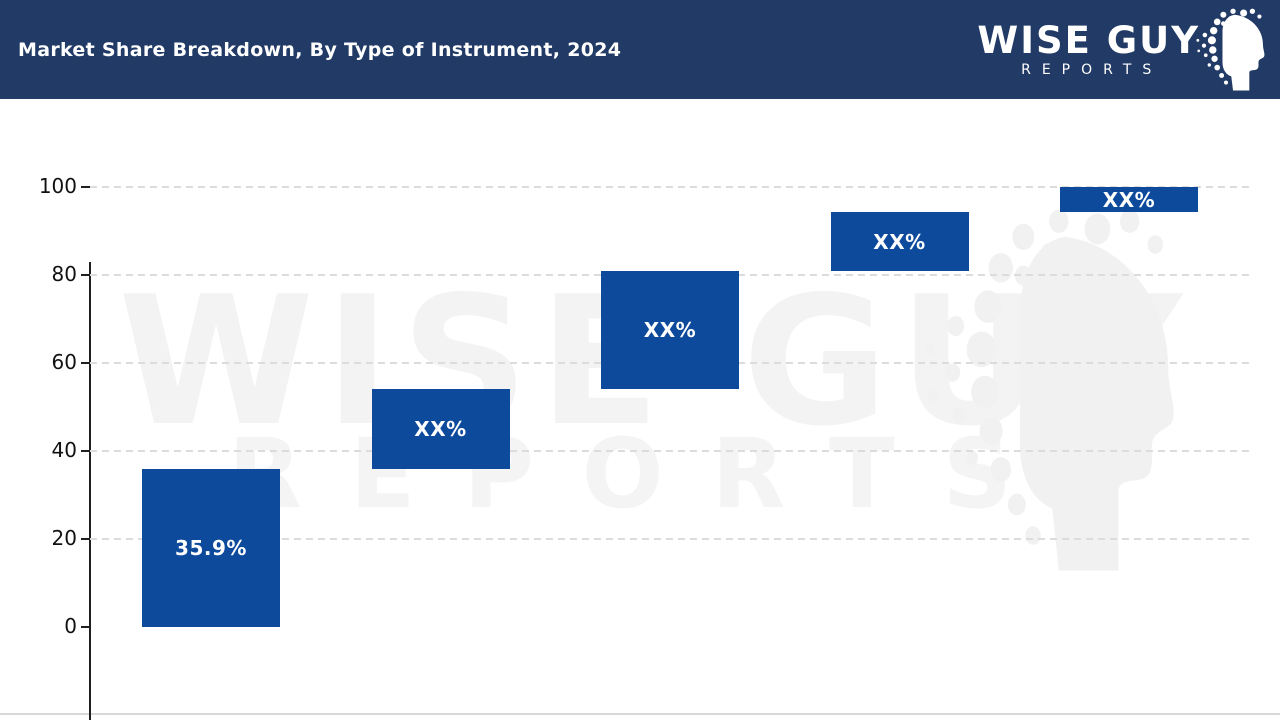 This screenshot has width=1280, height=720. Describe the element at coordinates (64, 362) in the screenshot. I see `y-tick-label-60: 60` at that location.